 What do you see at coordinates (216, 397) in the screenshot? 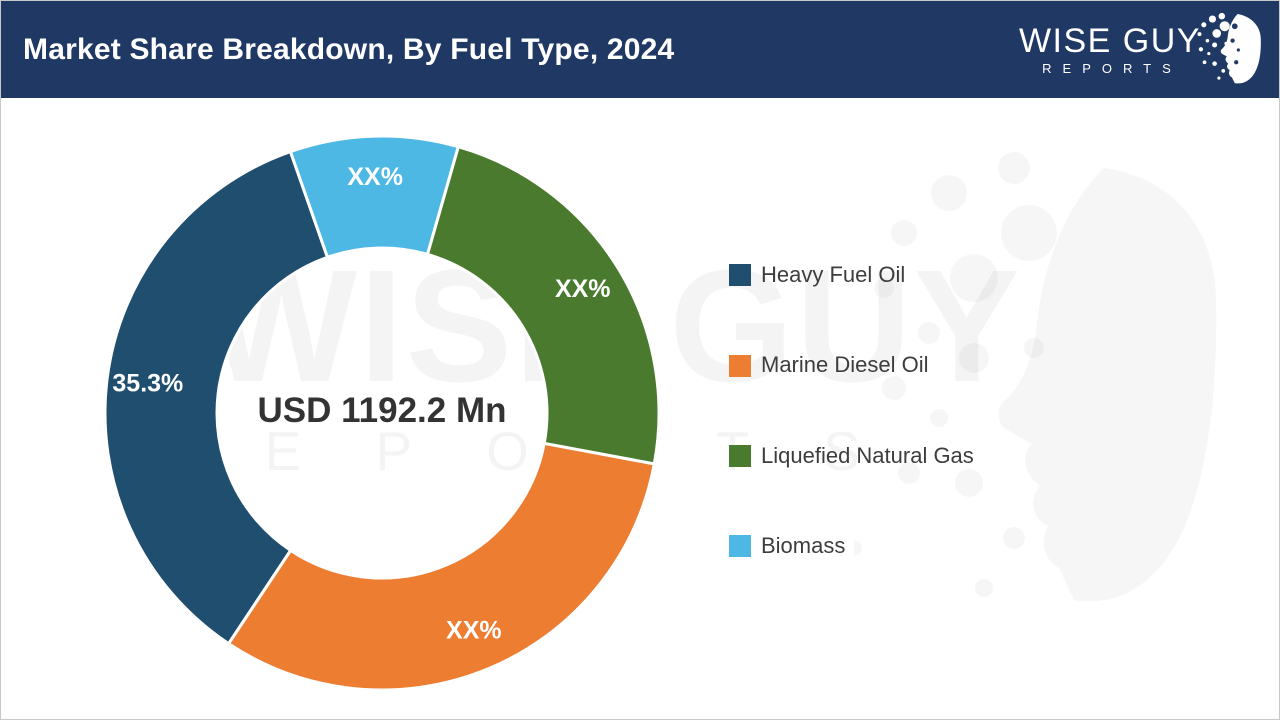
I see `donut-segment-heavy-fuel-oil` at bounding box center [216, 397].